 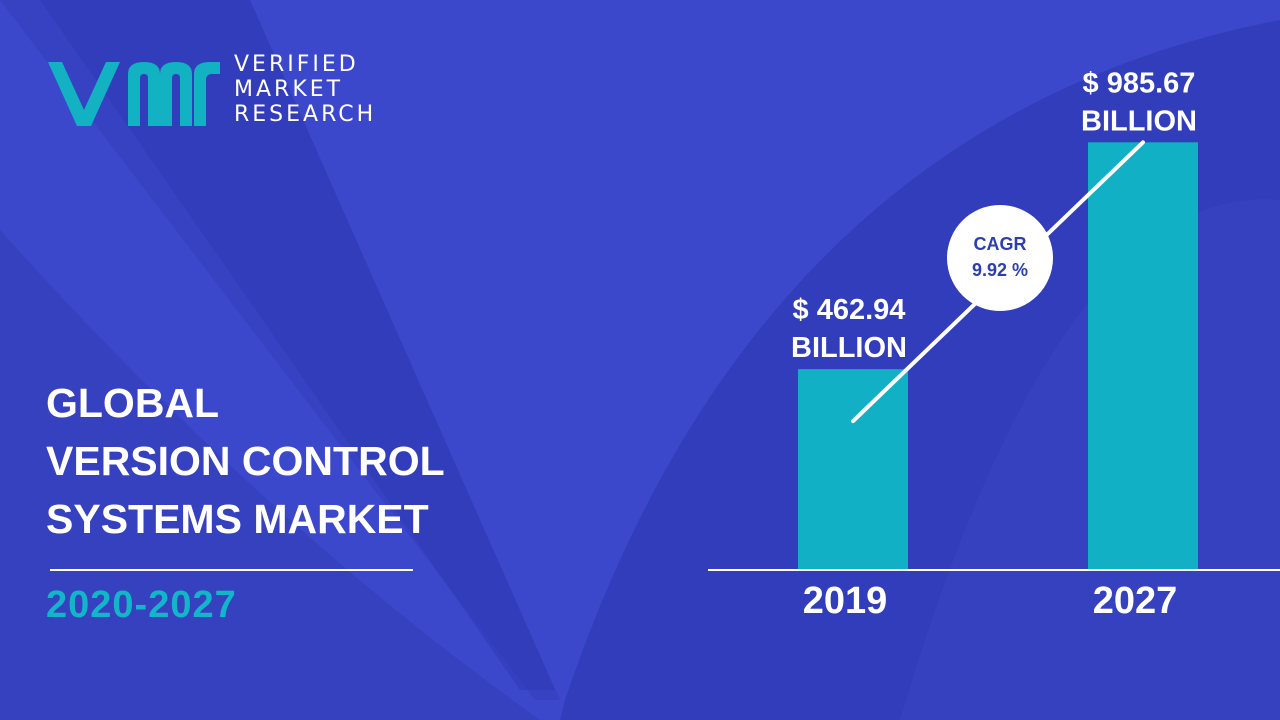 I want to click on cagr-value: 9.92 %, so click(x=1000, y=270).